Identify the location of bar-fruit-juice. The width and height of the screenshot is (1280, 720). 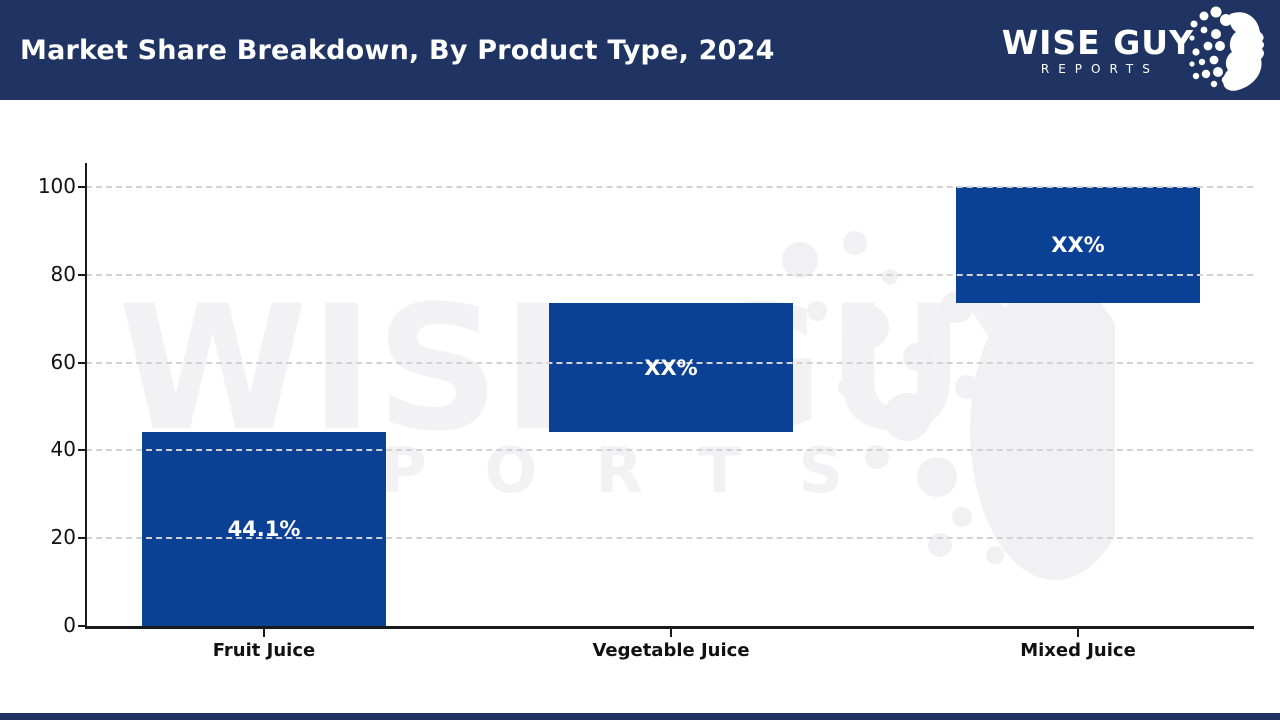
(264, 529).